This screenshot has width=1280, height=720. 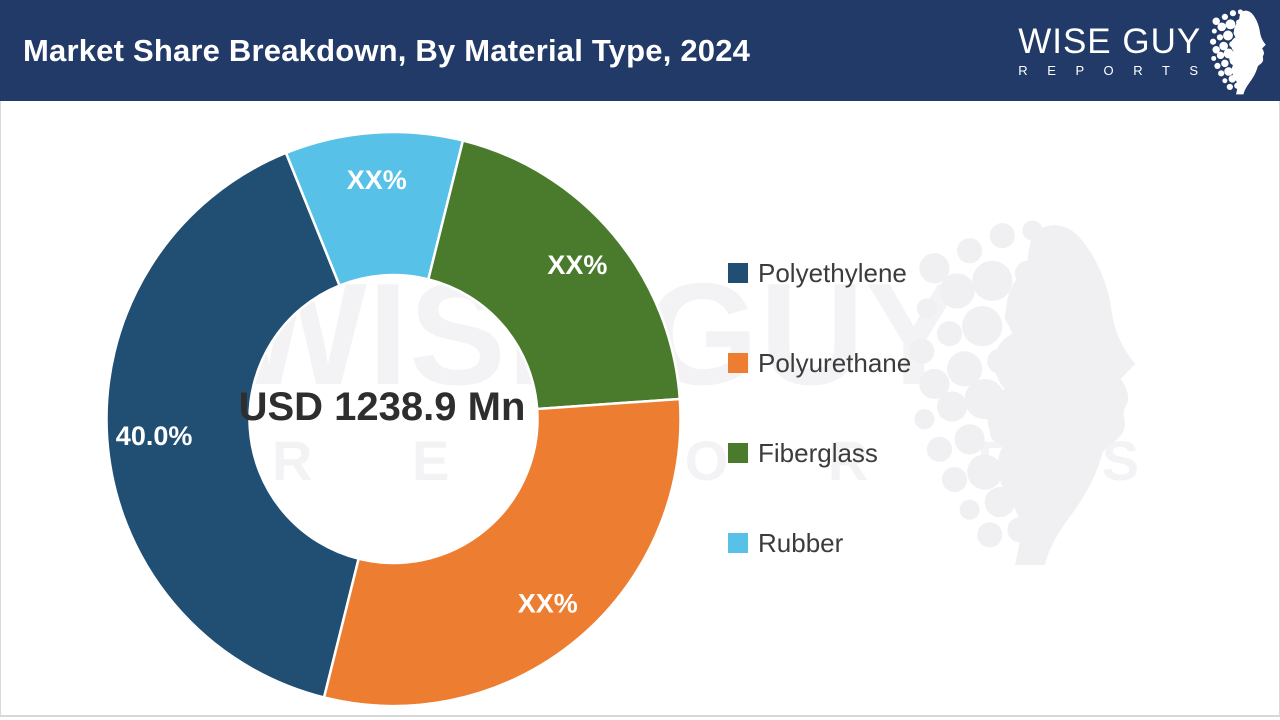 I want to click on donut-segment-polyurethane, so click(x=502, y=552).